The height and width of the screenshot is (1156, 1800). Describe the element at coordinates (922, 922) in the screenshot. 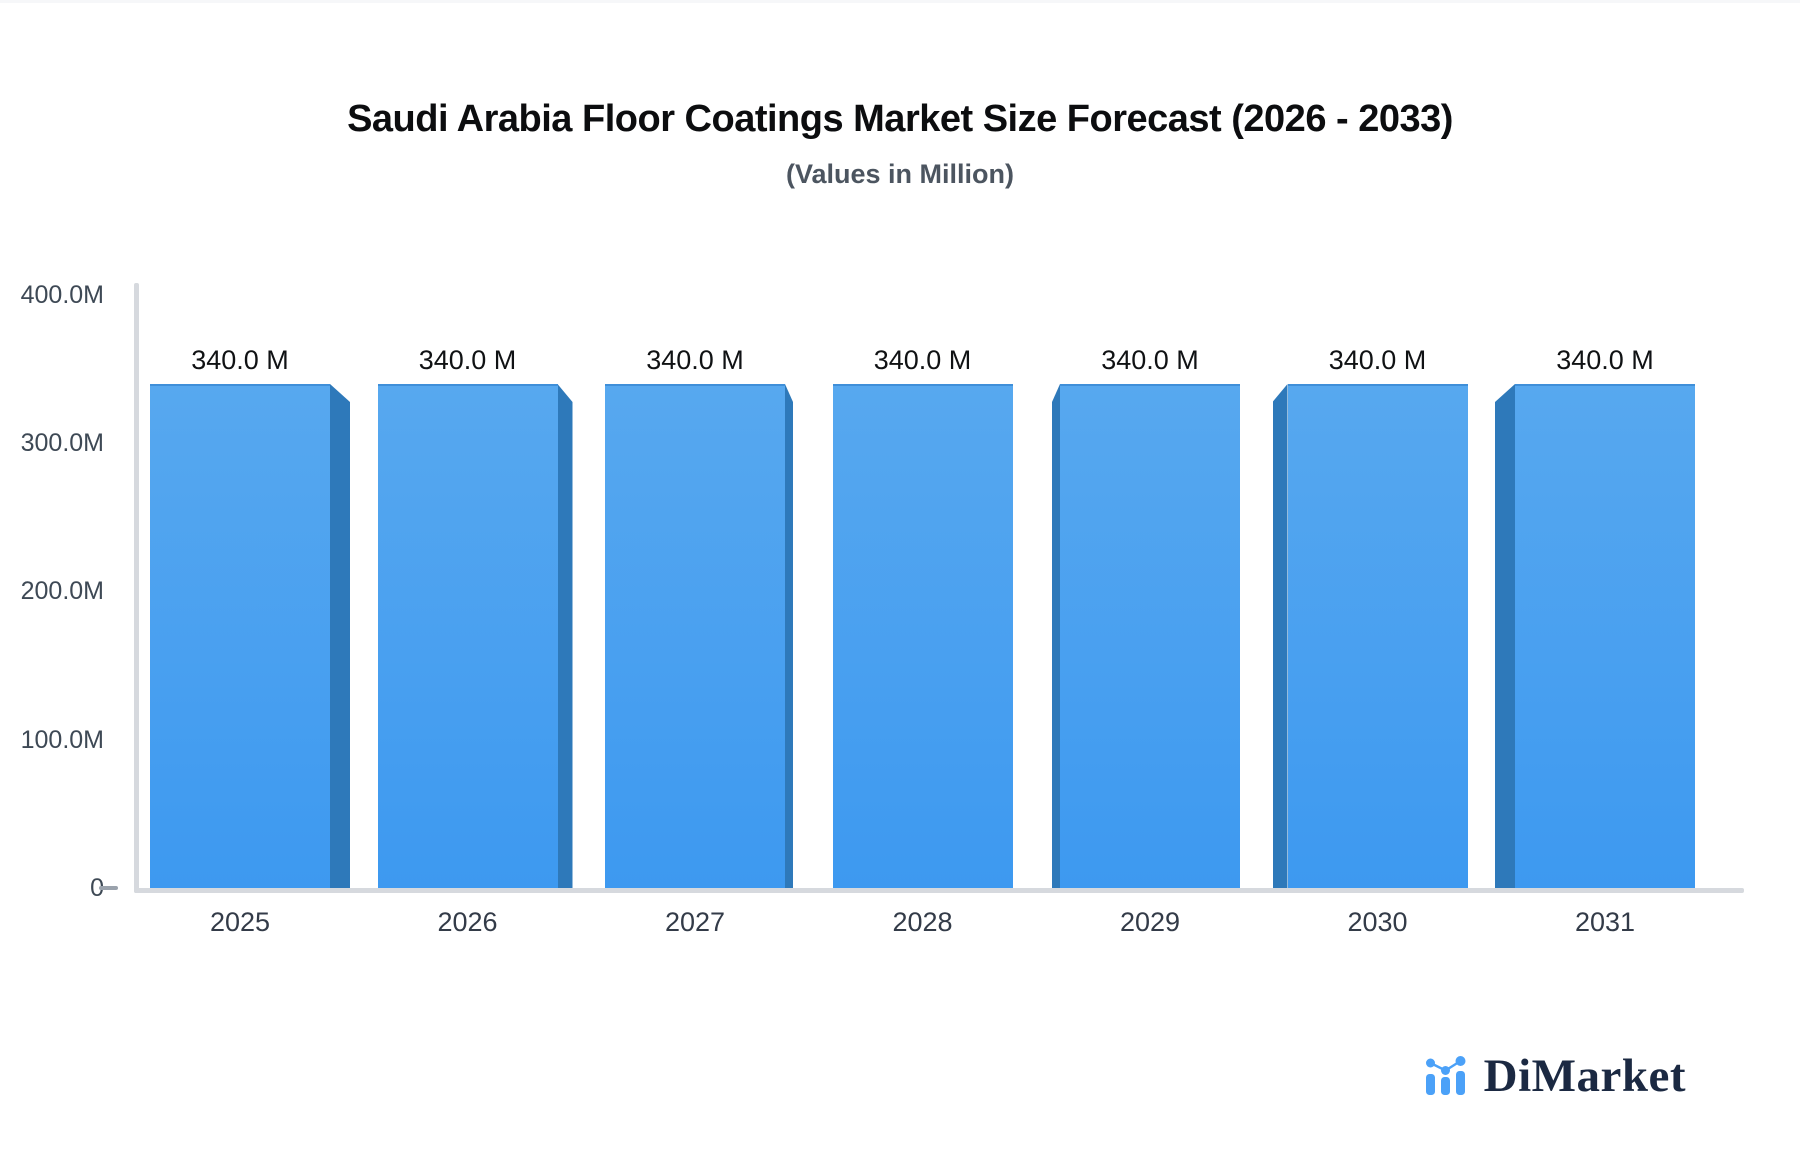

I see `x-axis-label-2028: 2028` at that location.